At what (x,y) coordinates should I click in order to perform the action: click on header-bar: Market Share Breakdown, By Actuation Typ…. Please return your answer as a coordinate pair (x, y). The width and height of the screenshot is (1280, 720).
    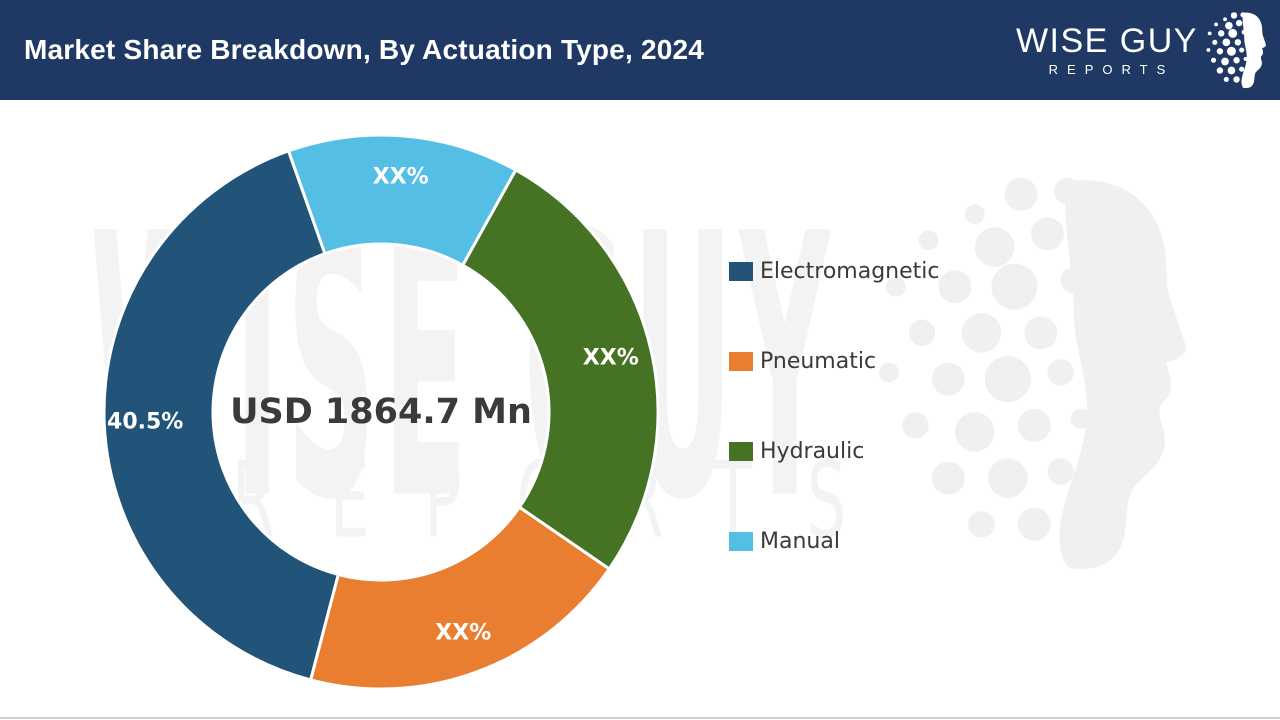
    Looking at the image, I should click on (640, 50).